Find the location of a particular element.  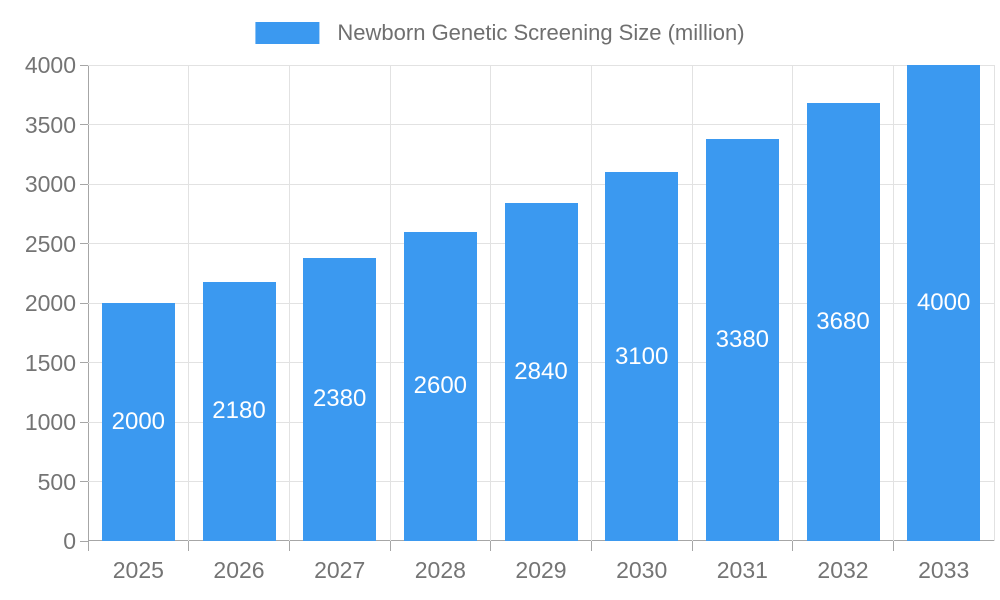

bar-value-label: 2600 is located at coordinates (440, 386).